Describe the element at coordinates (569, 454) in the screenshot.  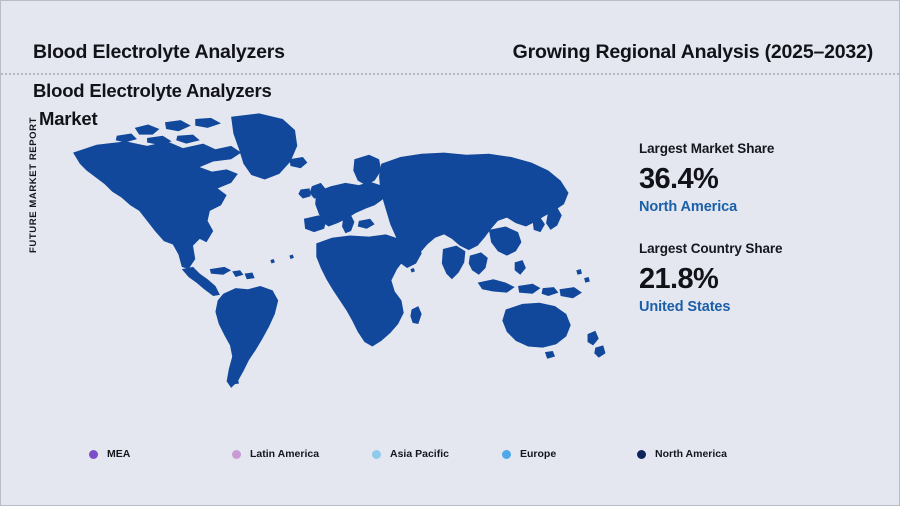
I see `legend-item-europe: Europe` at that location.